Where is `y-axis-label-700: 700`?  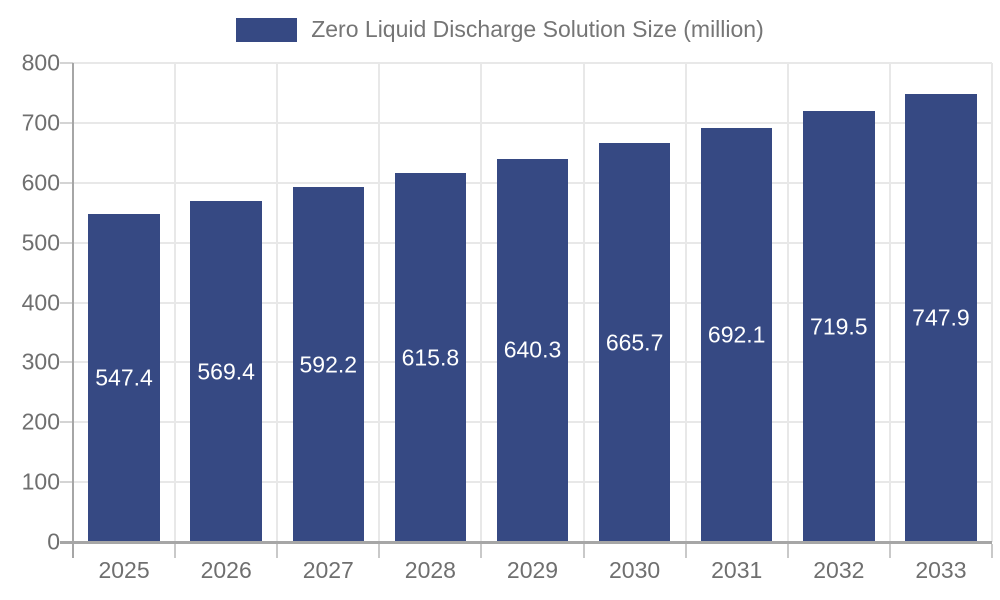 y-axis-label-700: 700 is located at coordinates (40, 122).